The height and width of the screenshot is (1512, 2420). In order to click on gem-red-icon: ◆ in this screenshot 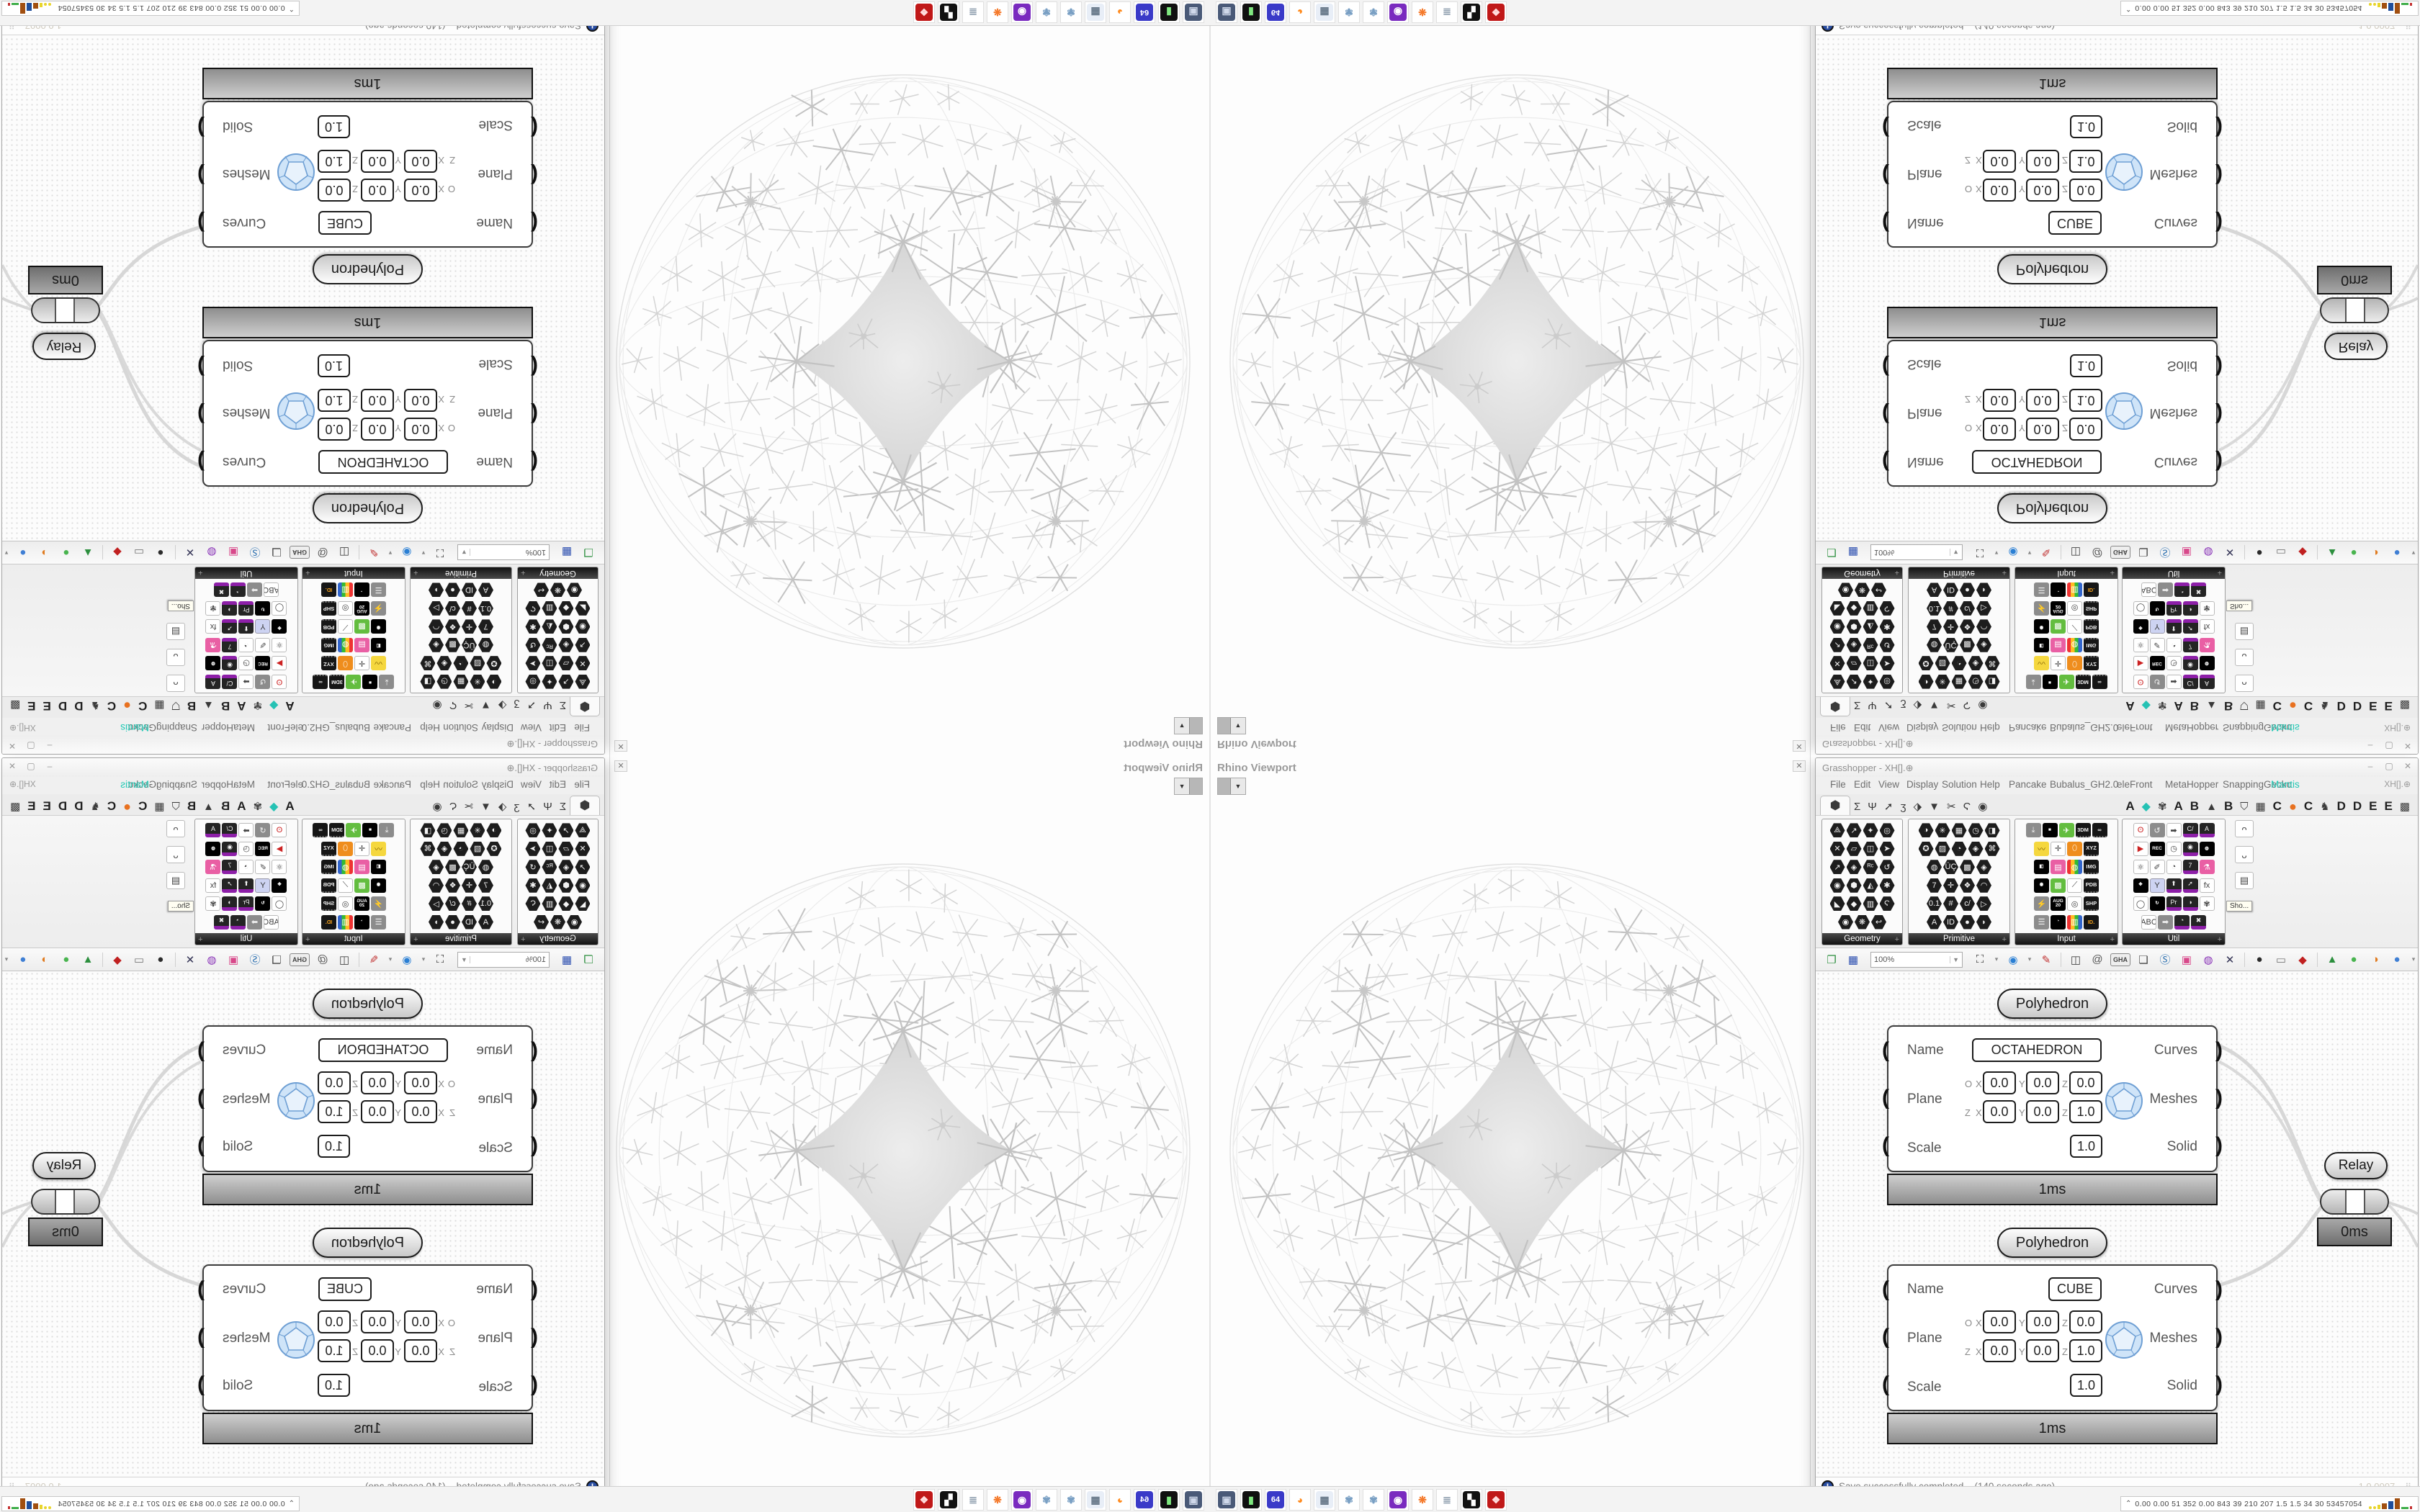, I will do `click(118, 959)`.